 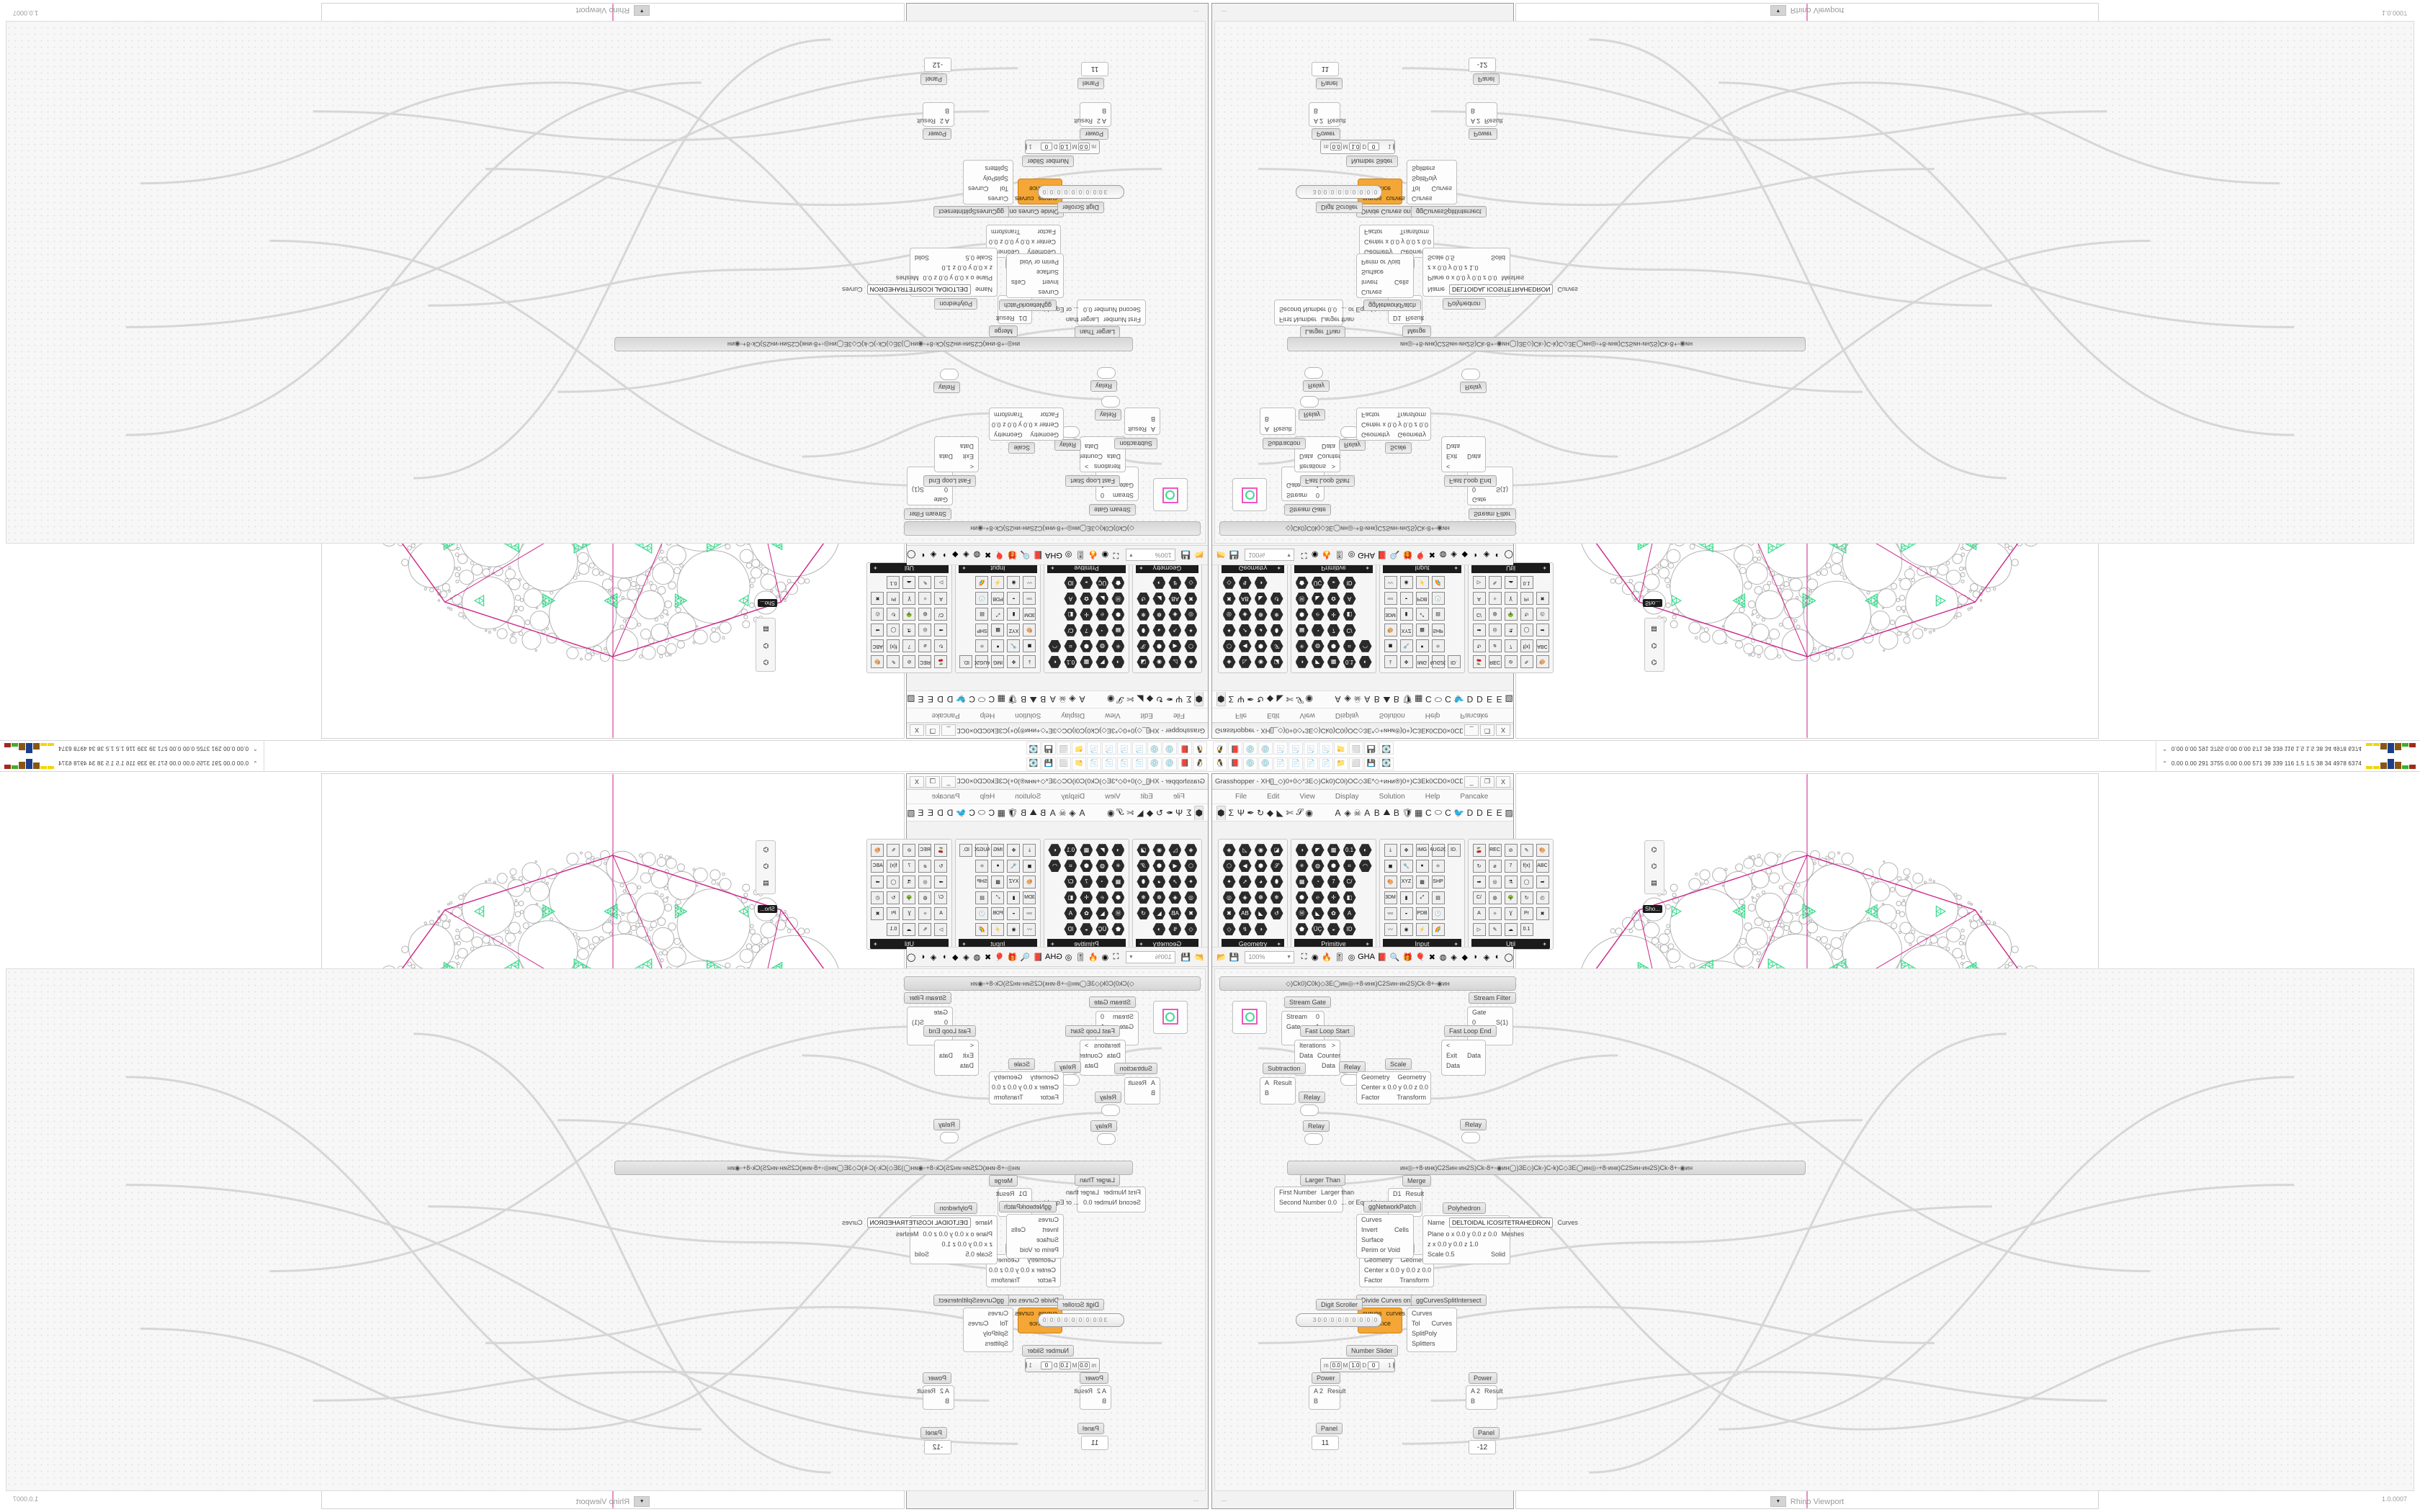 What do you see at coordinates (1290, 699) in the screenshot?
I see `intersect-tab: ✄` at bounding box center [1290, 699].